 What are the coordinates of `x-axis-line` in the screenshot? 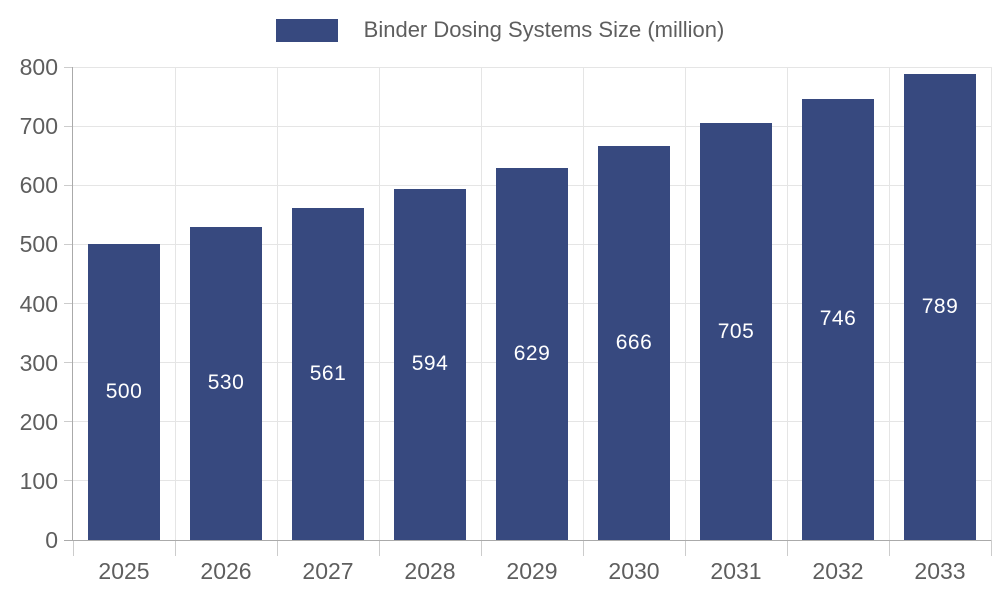 It's located at (527, 540).